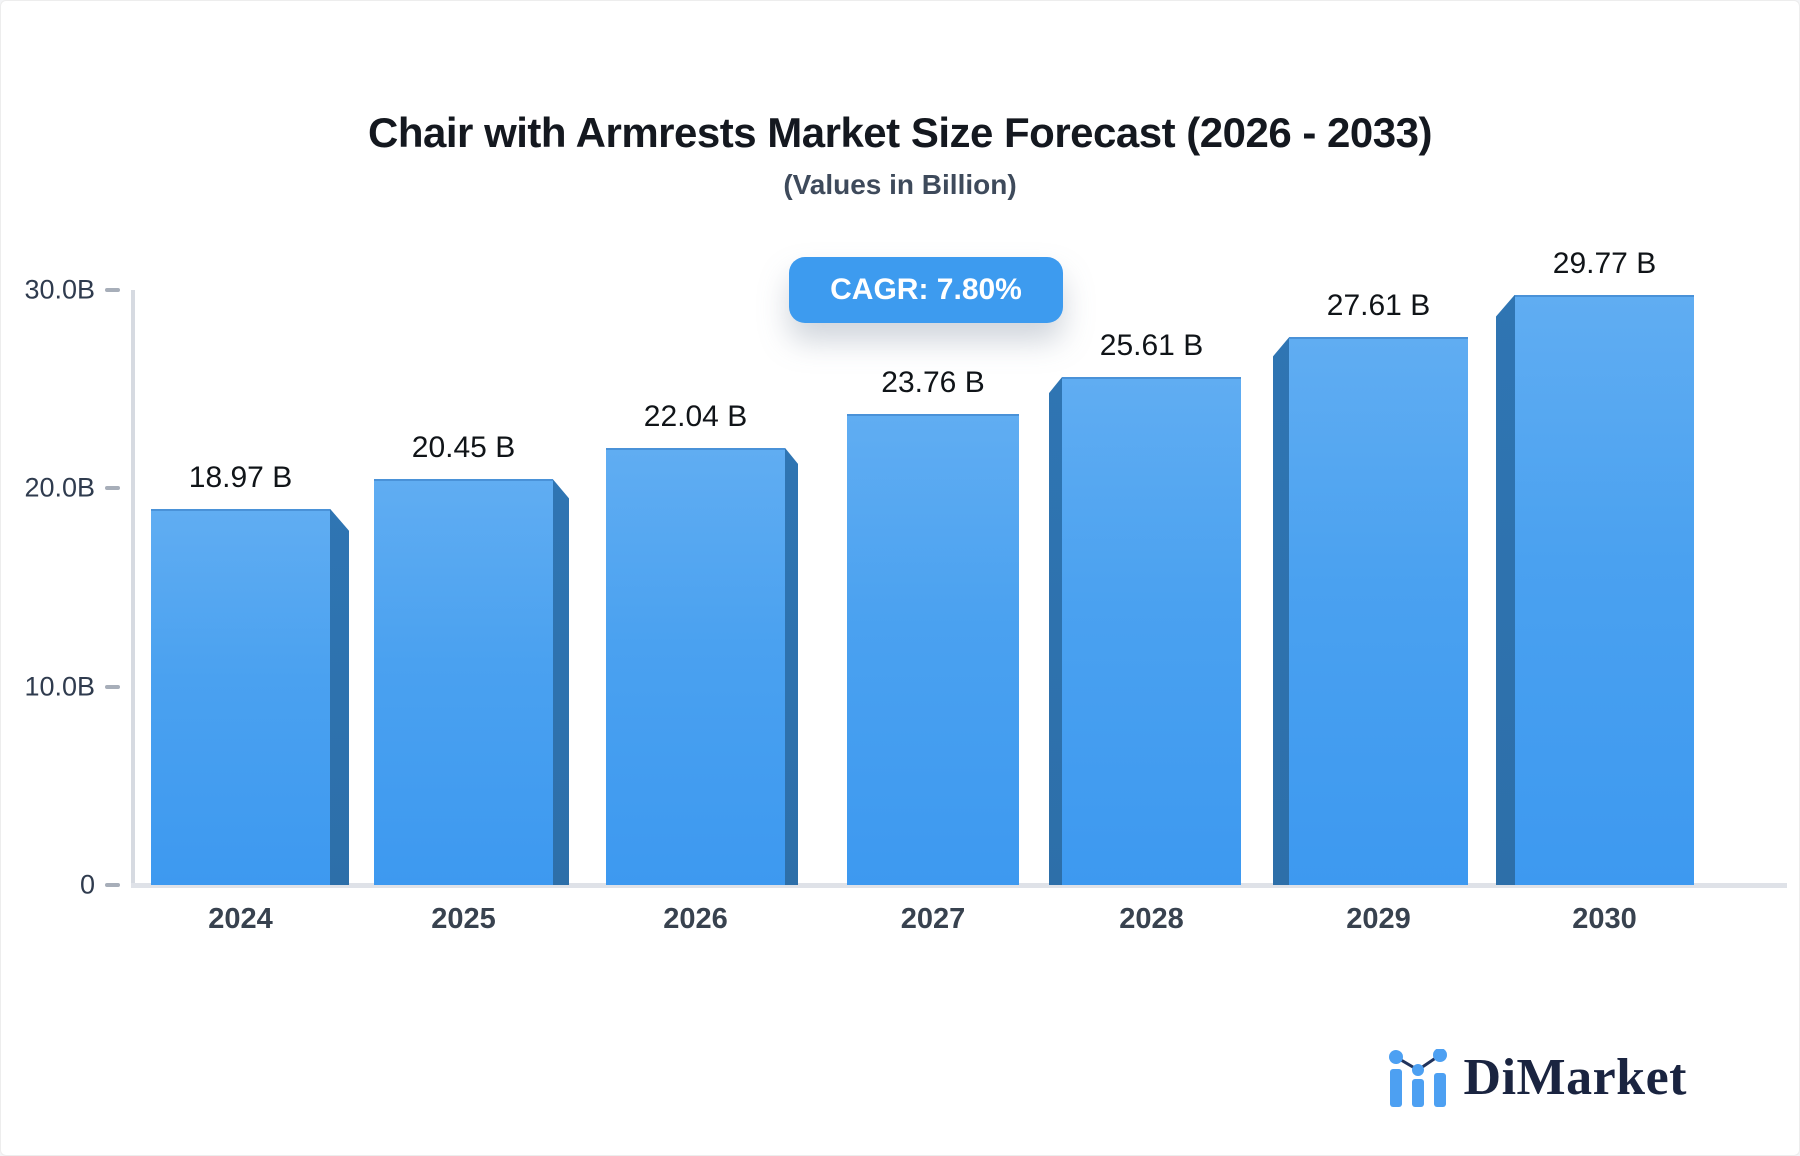 The width and height of the screenshot is (1800, 1156). Describe the element at coordinates (933, 382) in the screenshot. I see `bar-value-label-2027: 23.76 B` at that location.